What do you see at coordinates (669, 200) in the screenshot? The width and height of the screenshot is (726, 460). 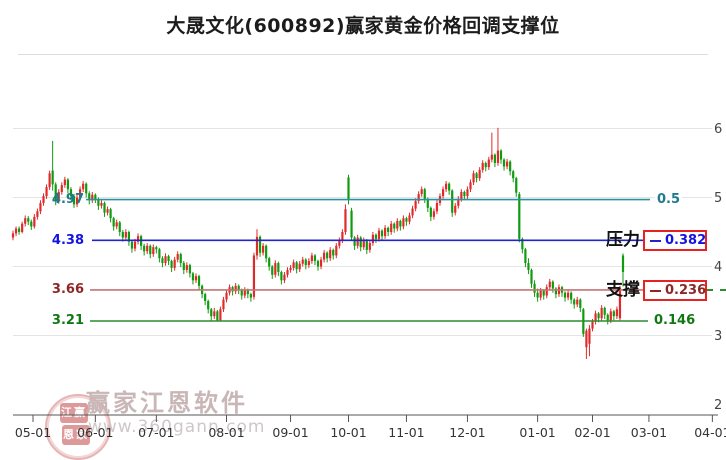 I see `ratio-label-0.5: 0.5` at bounding box center [669, 200].